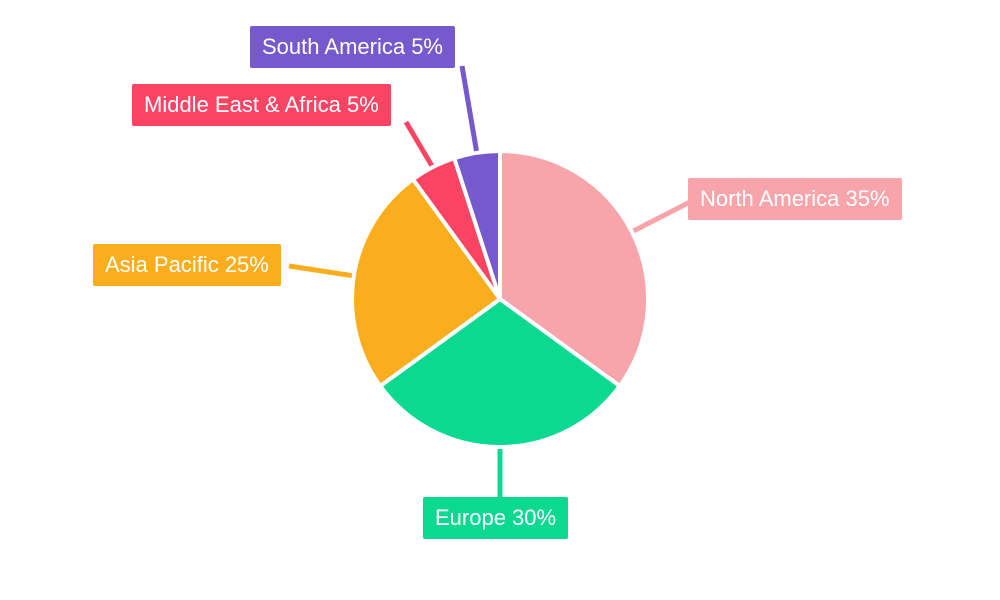 The height and width of the screenshot is (600, 1000). I want to click on callout-middle-east-africa: Middle East & Africa 5%, so click(261, 105).